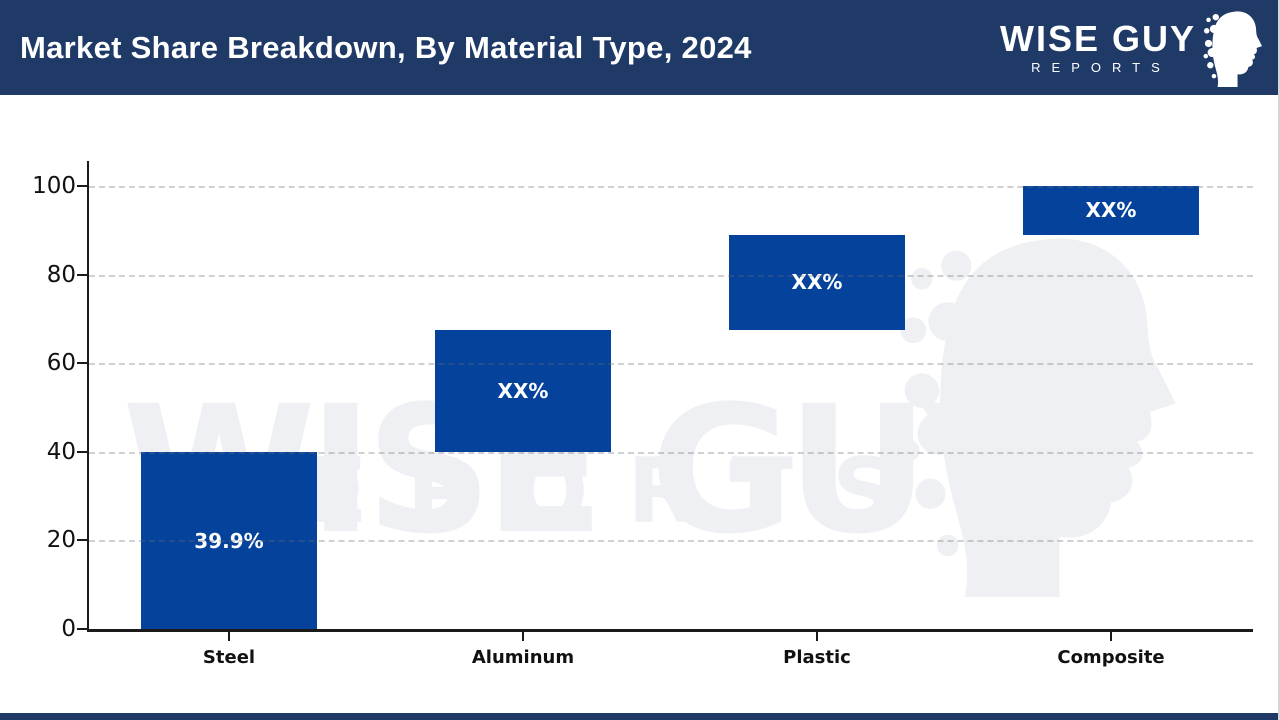 This screenshot has height=720, width=1280. I want to click on face-profile-icon, so click(1233, 48).